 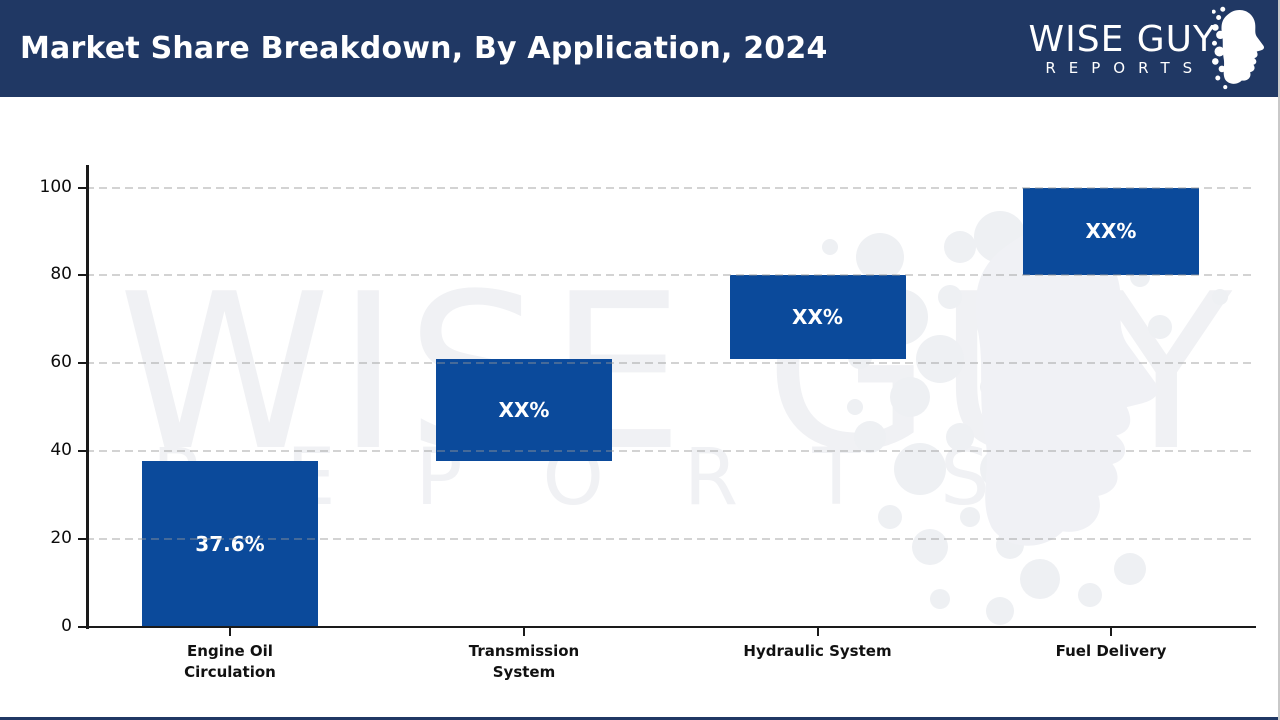 I want to click on logo-text: WISE GUY REPORTS, so click(x=1122, y=47).